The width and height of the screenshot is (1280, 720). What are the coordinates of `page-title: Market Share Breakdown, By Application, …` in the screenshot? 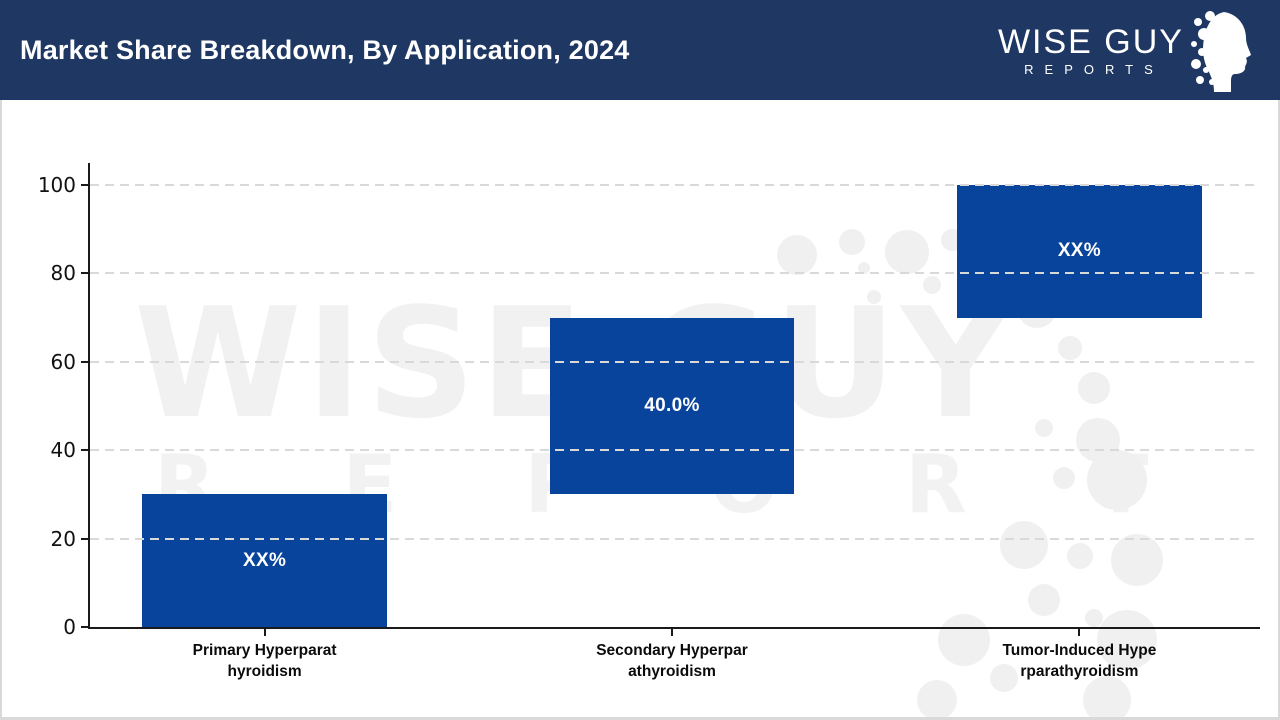 It's located at (325, 49).